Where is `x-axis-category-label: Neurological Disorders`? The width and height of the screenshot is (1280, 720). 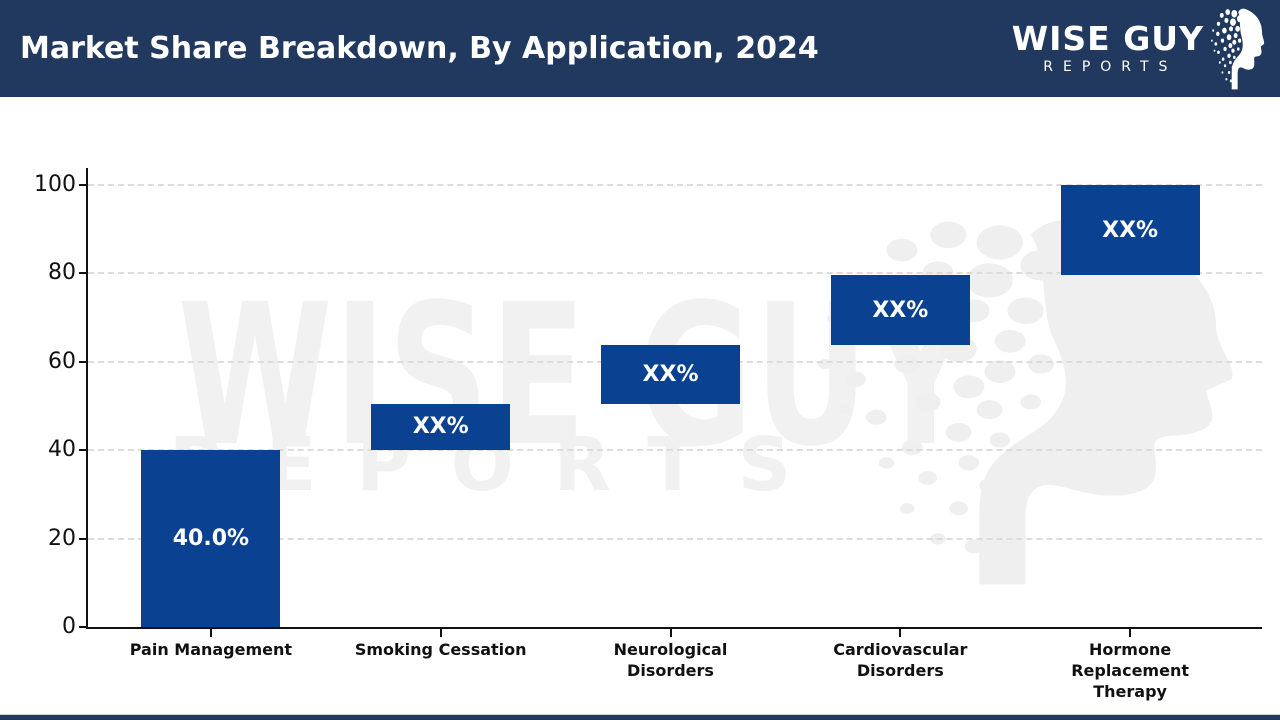
x-axis-category-label: Neurological Disorders is located at coordinates (670, 660).